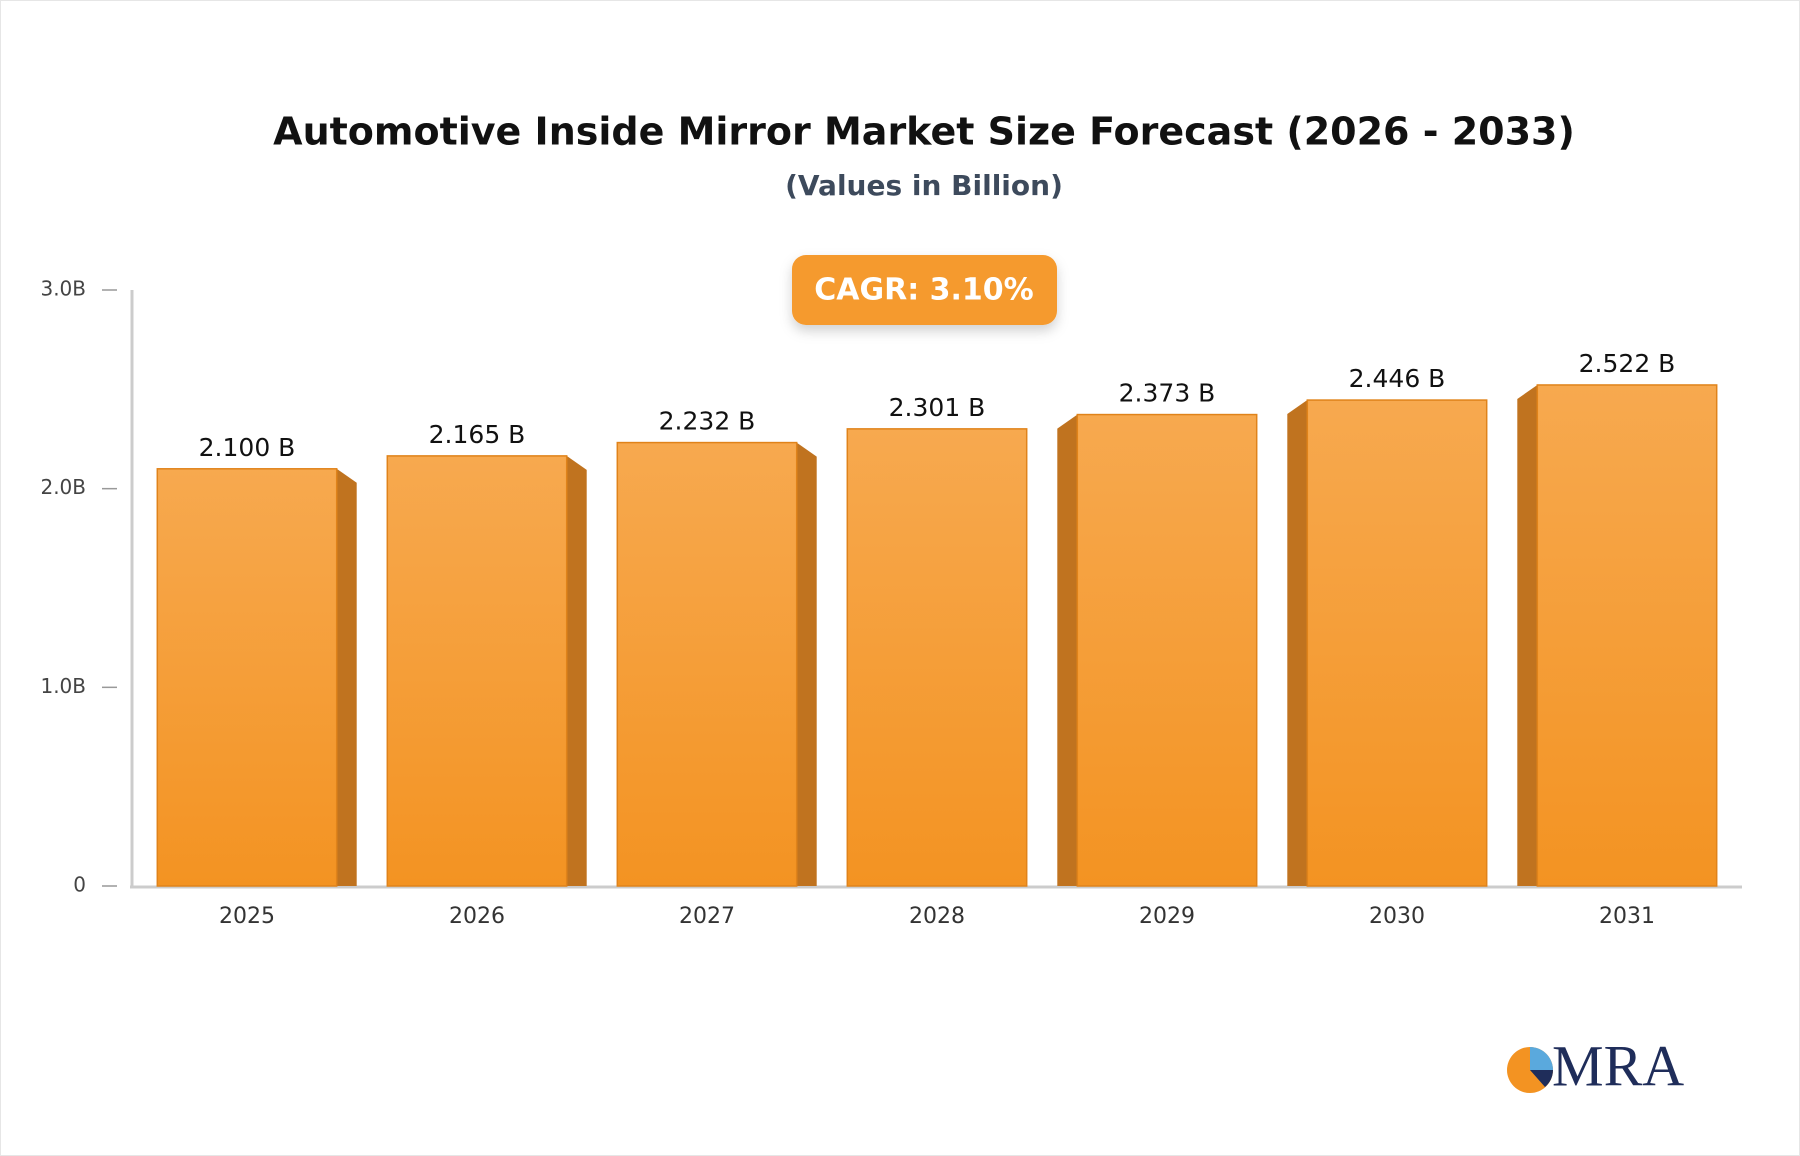 The width and height of the screenshot is (1800, 1156). What do you see at coordinates (63, 289) in the screenshot?
I see `y-tick-label: 3.0B` at bounding box center [63, 289].